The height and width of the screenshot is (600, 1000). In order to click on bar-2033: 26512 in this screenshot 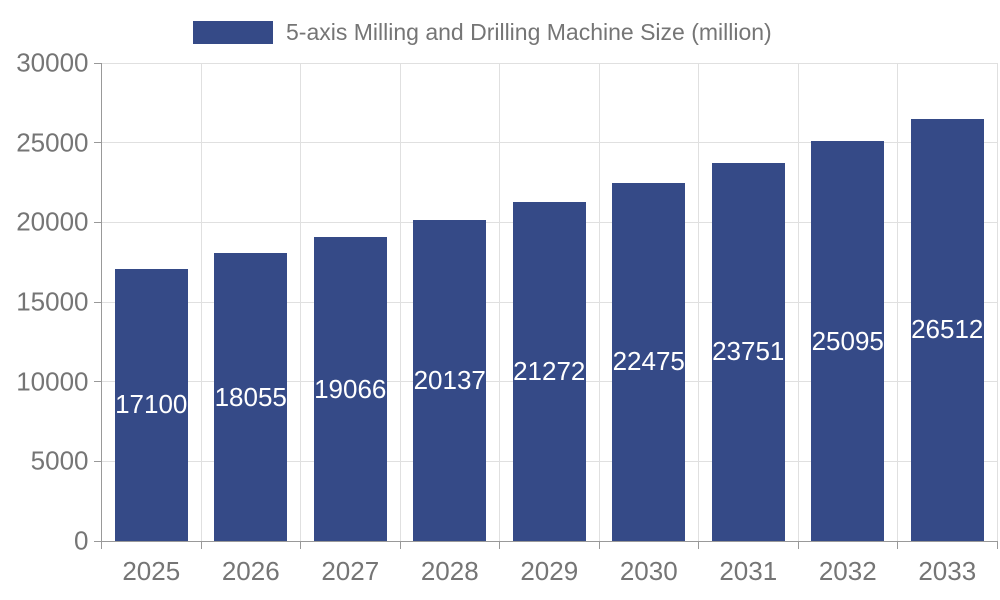, I will do `click(947, 329)`.